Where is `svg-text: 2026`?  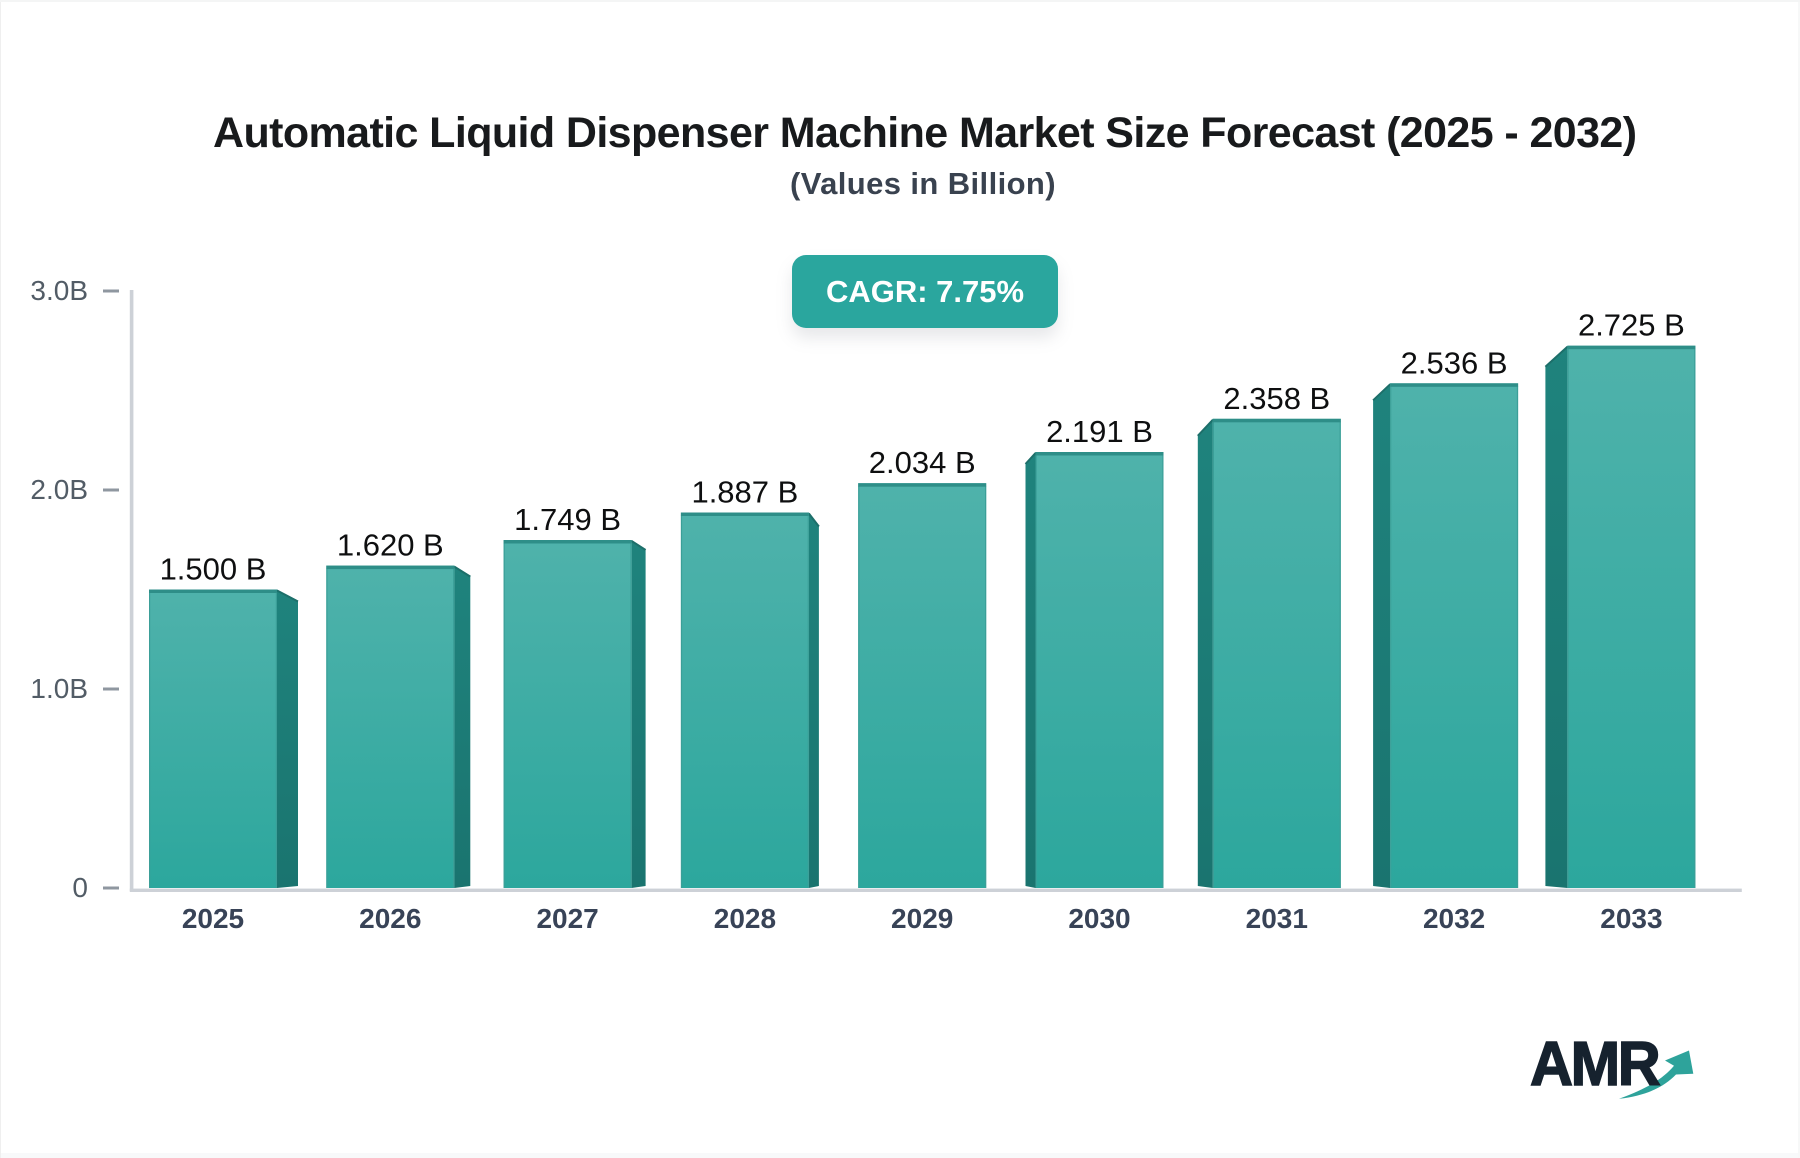
svg-text: 2026 is located at coordinates (390, 918).